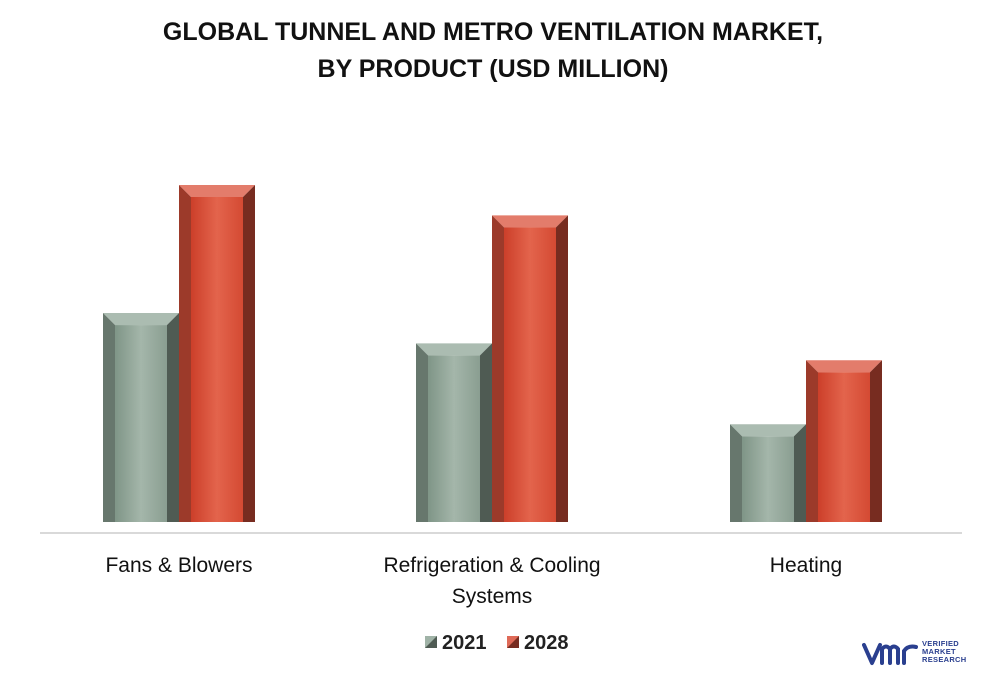 The width and height of the screenshot is (986, 677). Describe the element at coordinates (806, 565) in the screenshot. I see `category-label-2-0: Heating` at that location.